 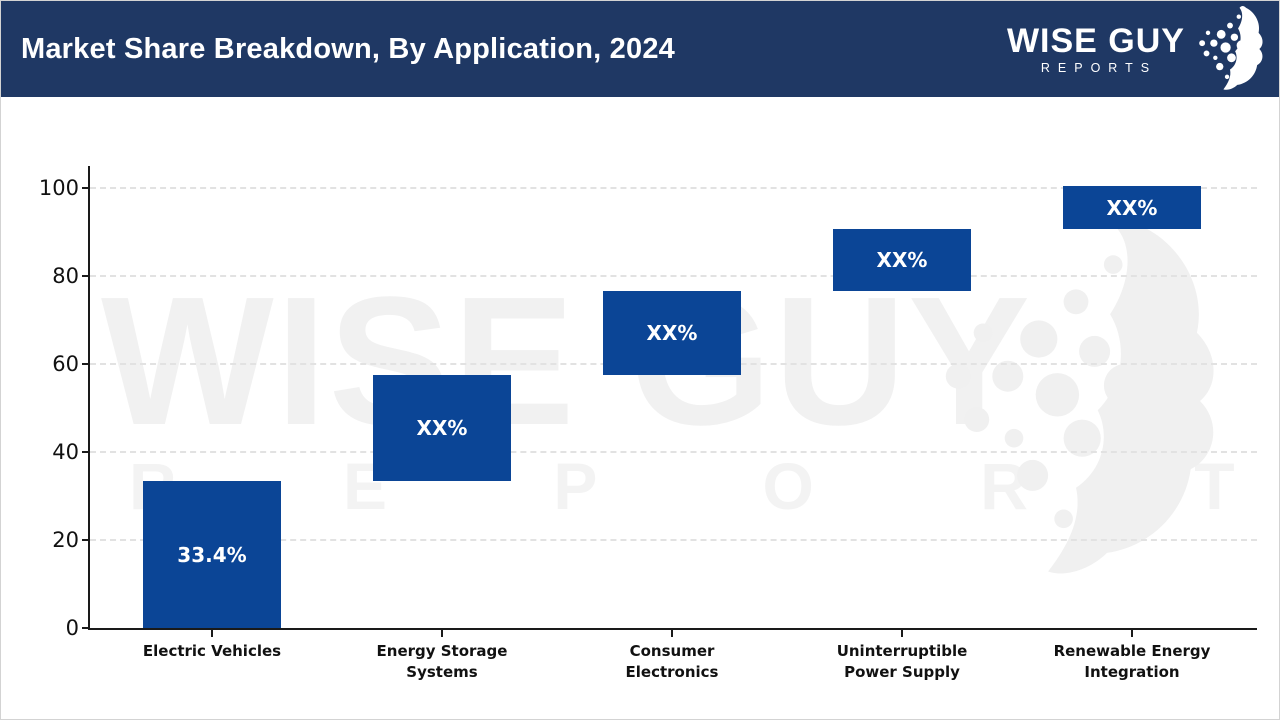 I want to click on x-category-label: Electric Vehicles, so click(x=212, y=651).